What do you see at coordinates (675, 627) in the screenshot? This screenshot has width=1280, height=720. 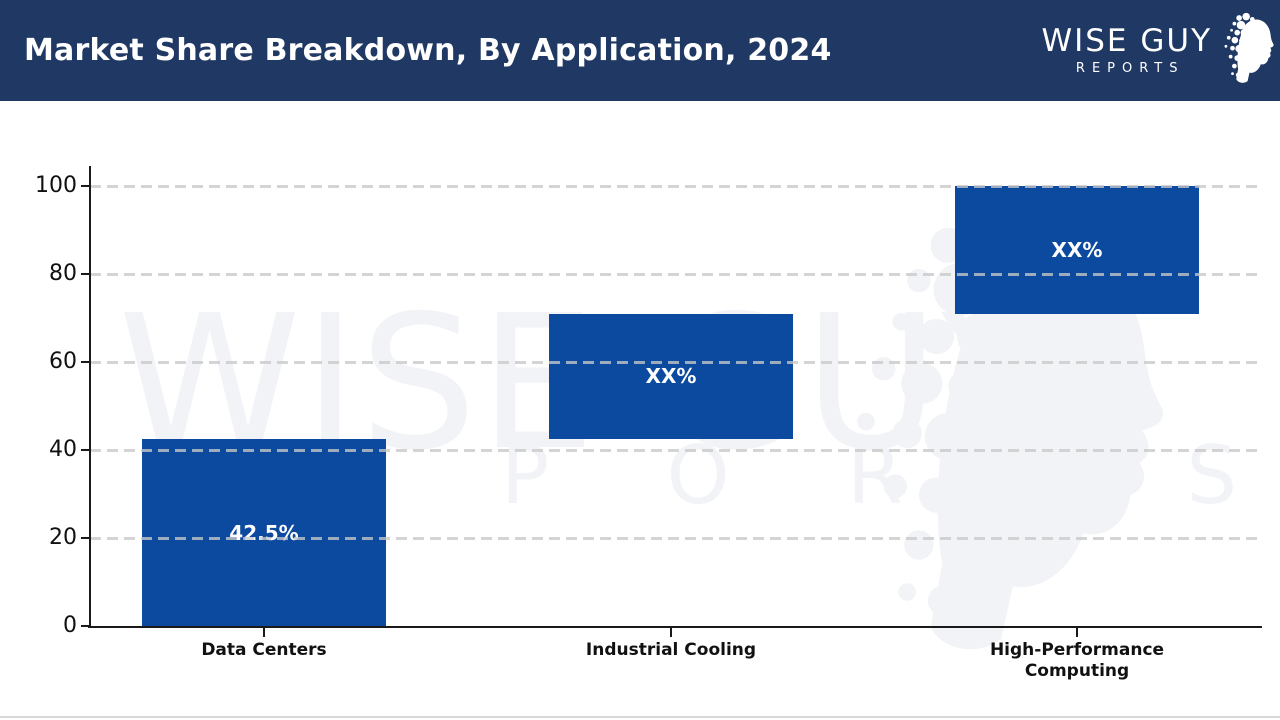 I see `x-axis-line` at bounding box center [675, 627].